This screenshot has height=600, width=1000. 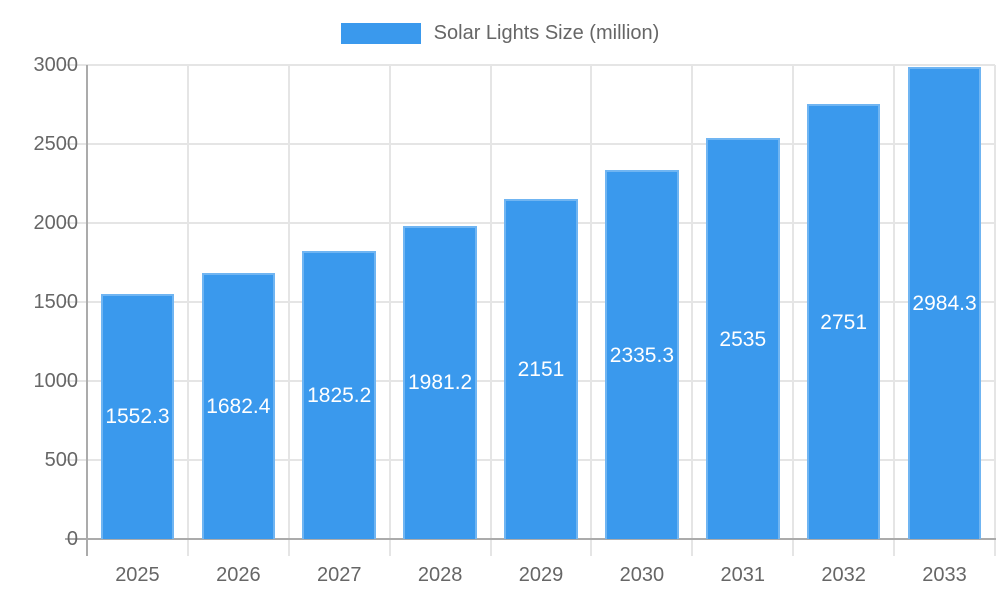 I want to click on x-tick-label: 2032, so click(x=843, y=575).